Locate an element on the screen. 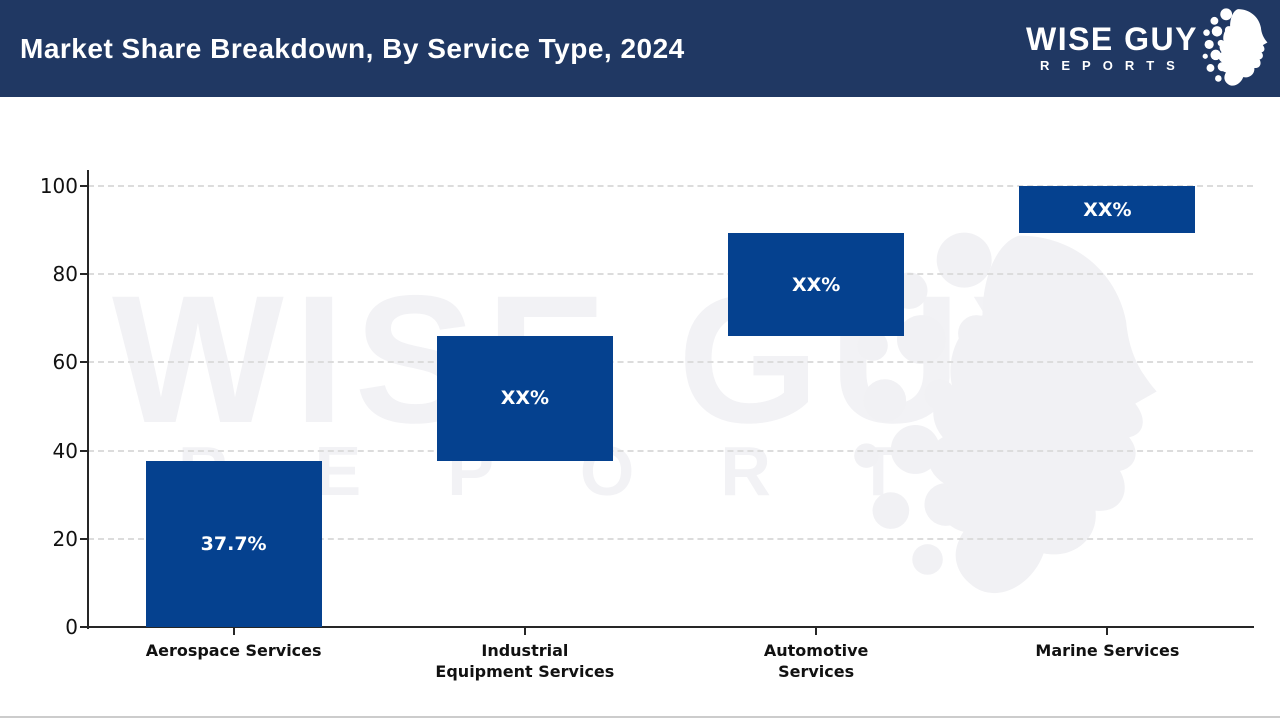  wiseguy-logo-text: WISE GUY REPORTS is located at coordinates (1112, 47).